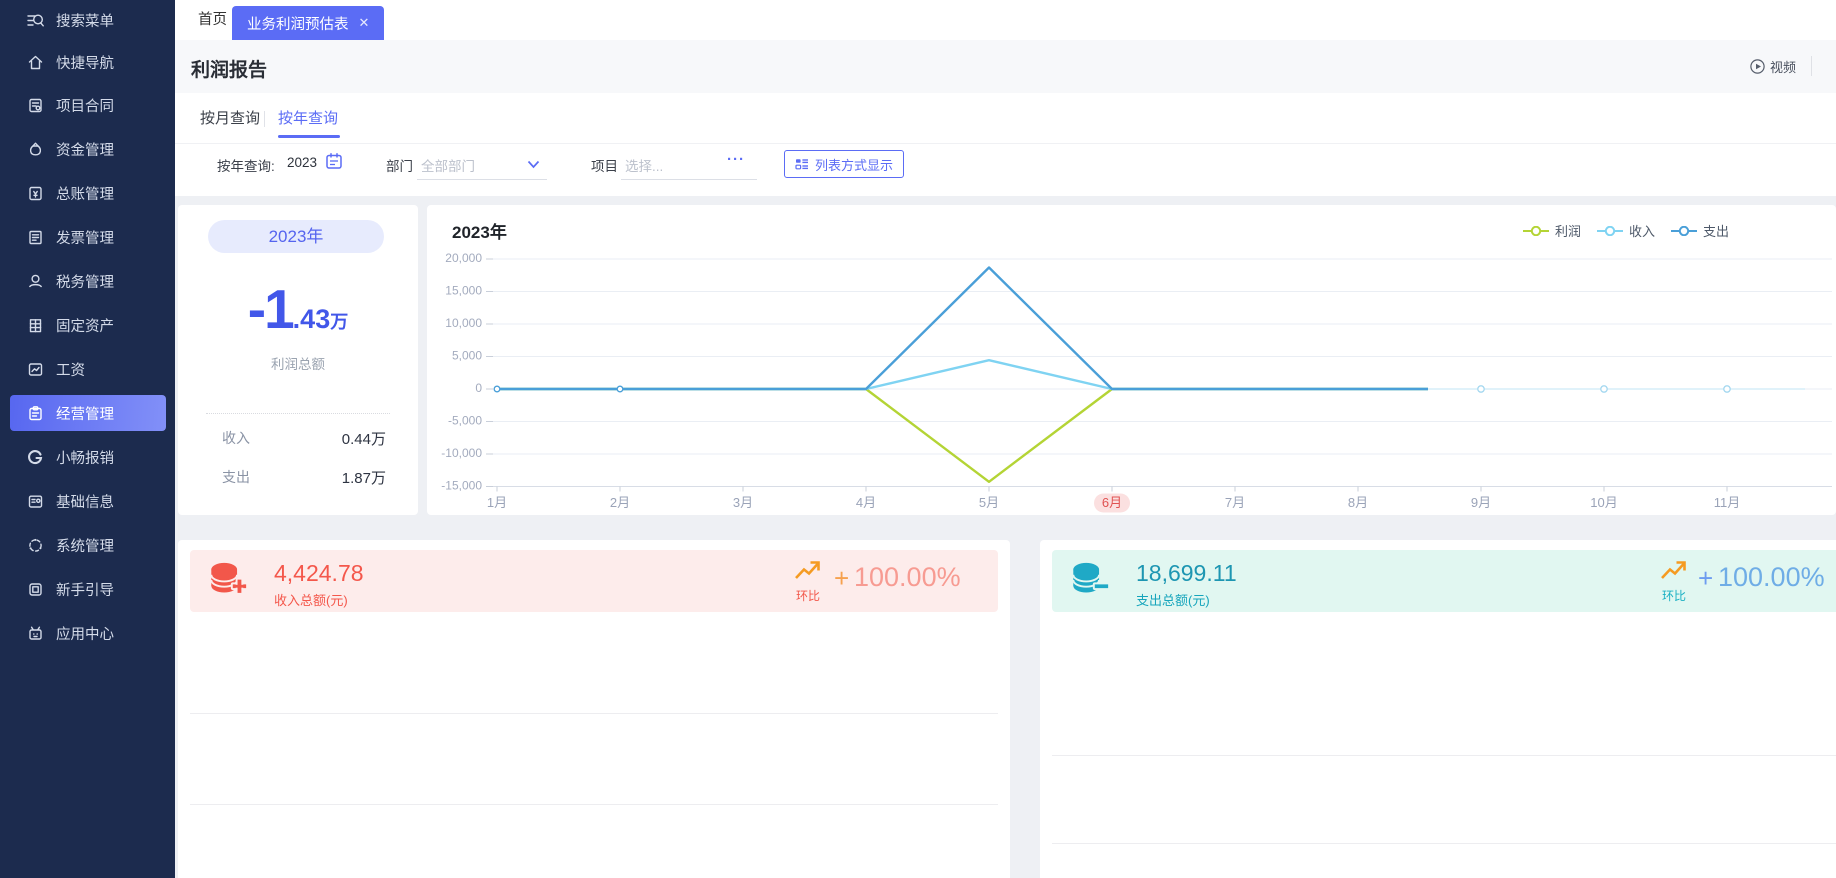 This screenshot has width=1836, height=878. I want to click on chevron-down-icon, so click(533, 164).